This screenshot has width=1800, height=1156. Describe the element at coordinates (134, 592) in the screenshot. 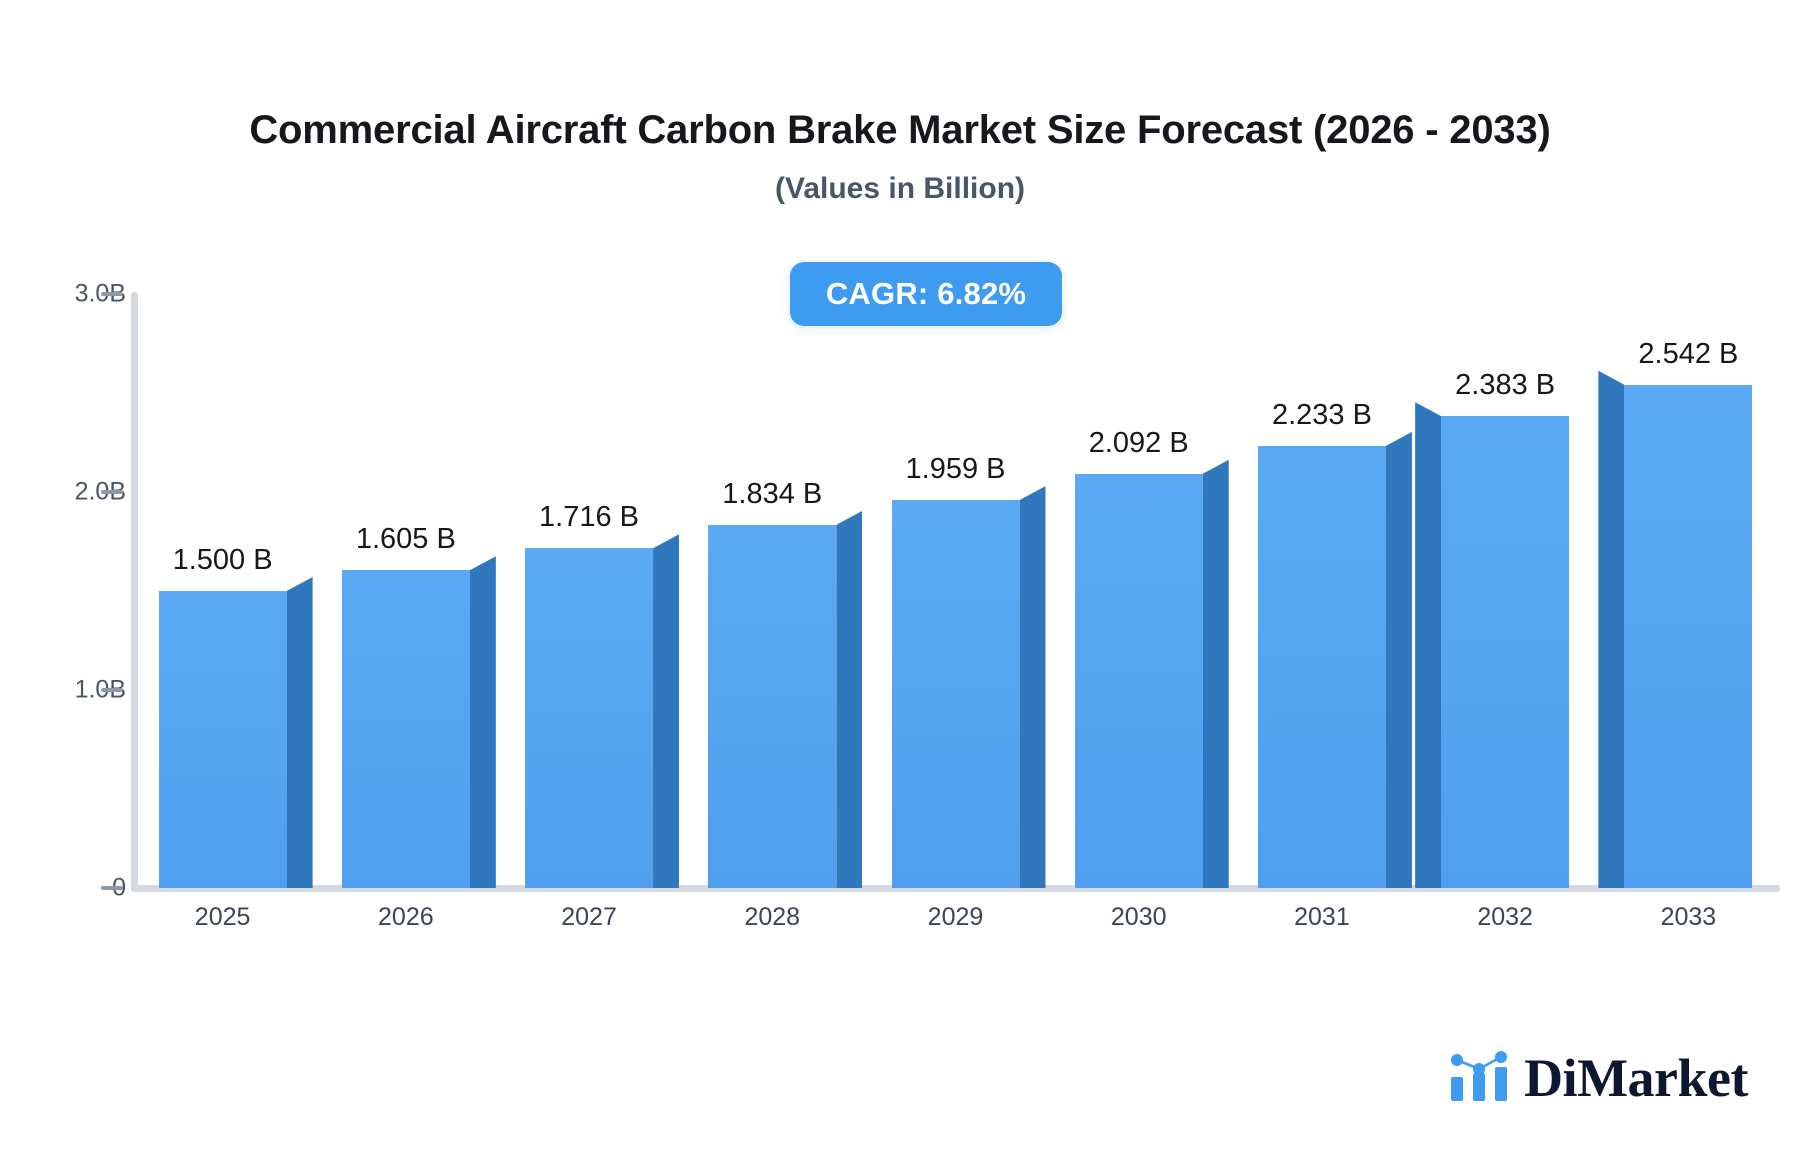

I see `y-axis-line` at that location.